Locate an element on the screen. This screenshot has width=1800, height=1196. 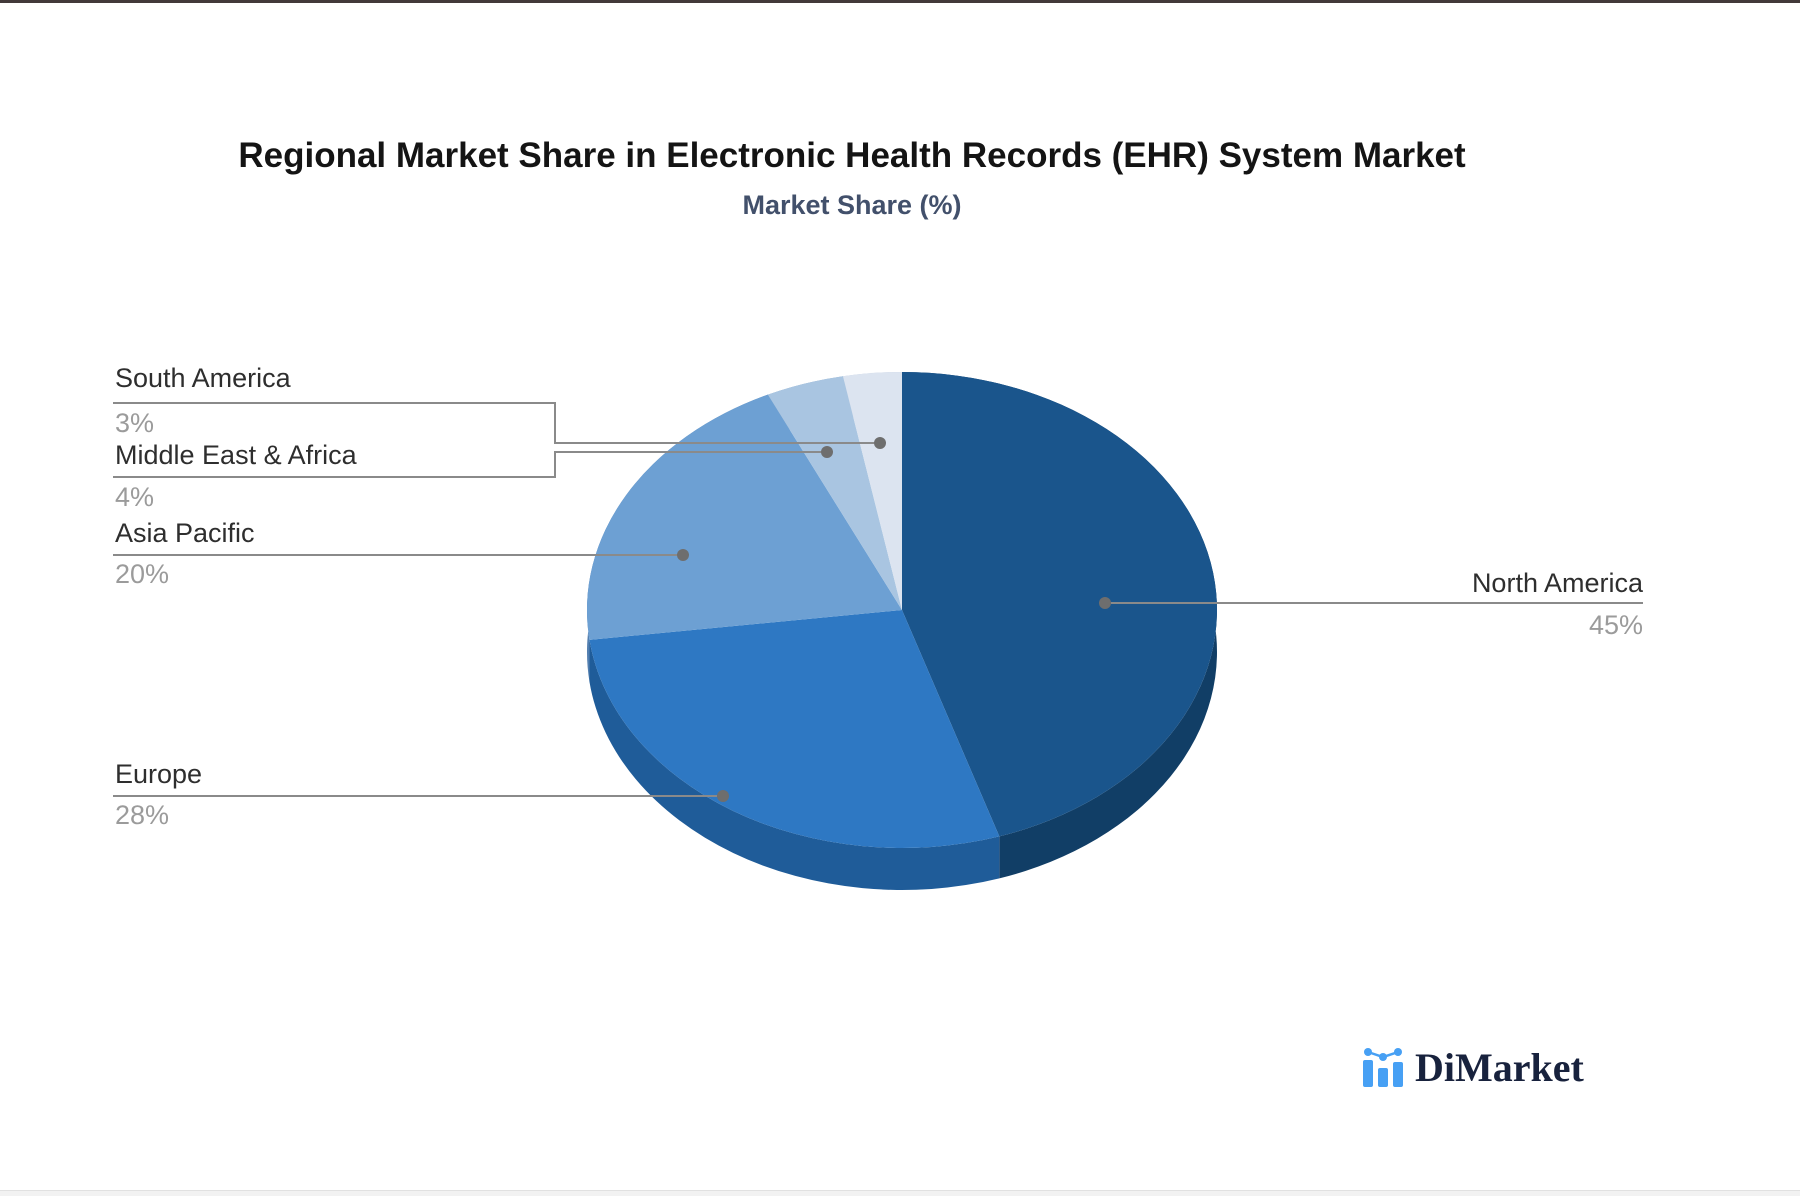
label-middle-east-africa: Middle East & Africa is located at coordinates (236, 455).